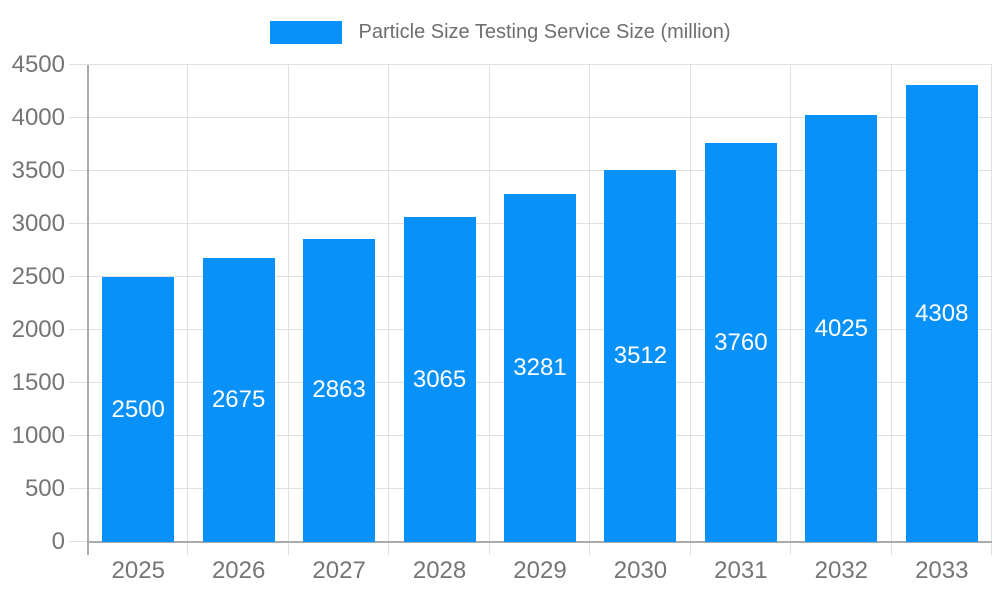 Image resolution: width=1000 pixels, height=600 pixels. Describe the element at coordinates (38, 170) in the screenshot. I see `y-tick-label: 3500` at that location.